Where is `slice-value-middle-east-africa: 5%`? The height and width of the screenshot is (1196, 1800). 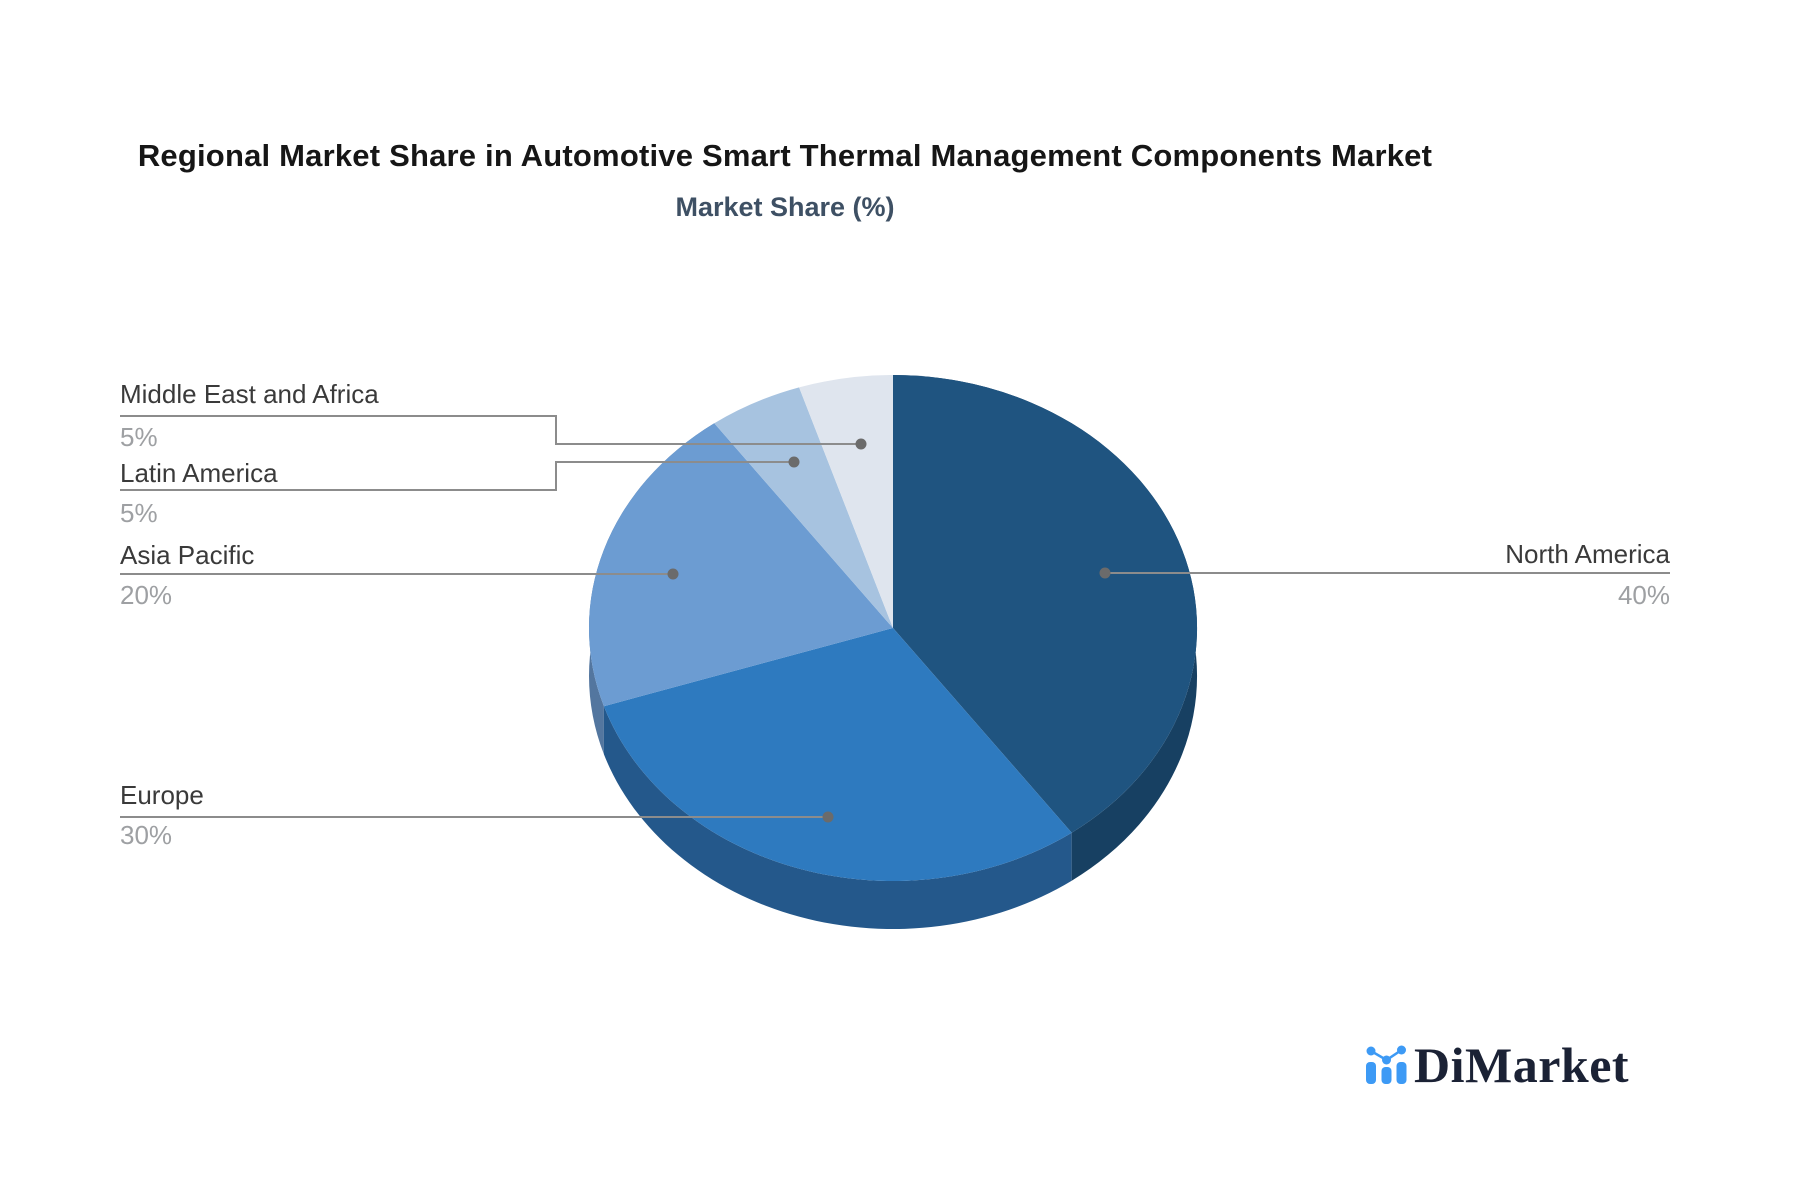
slice-value-middle-east-africa: 5% is located at coordinates (139, 437).